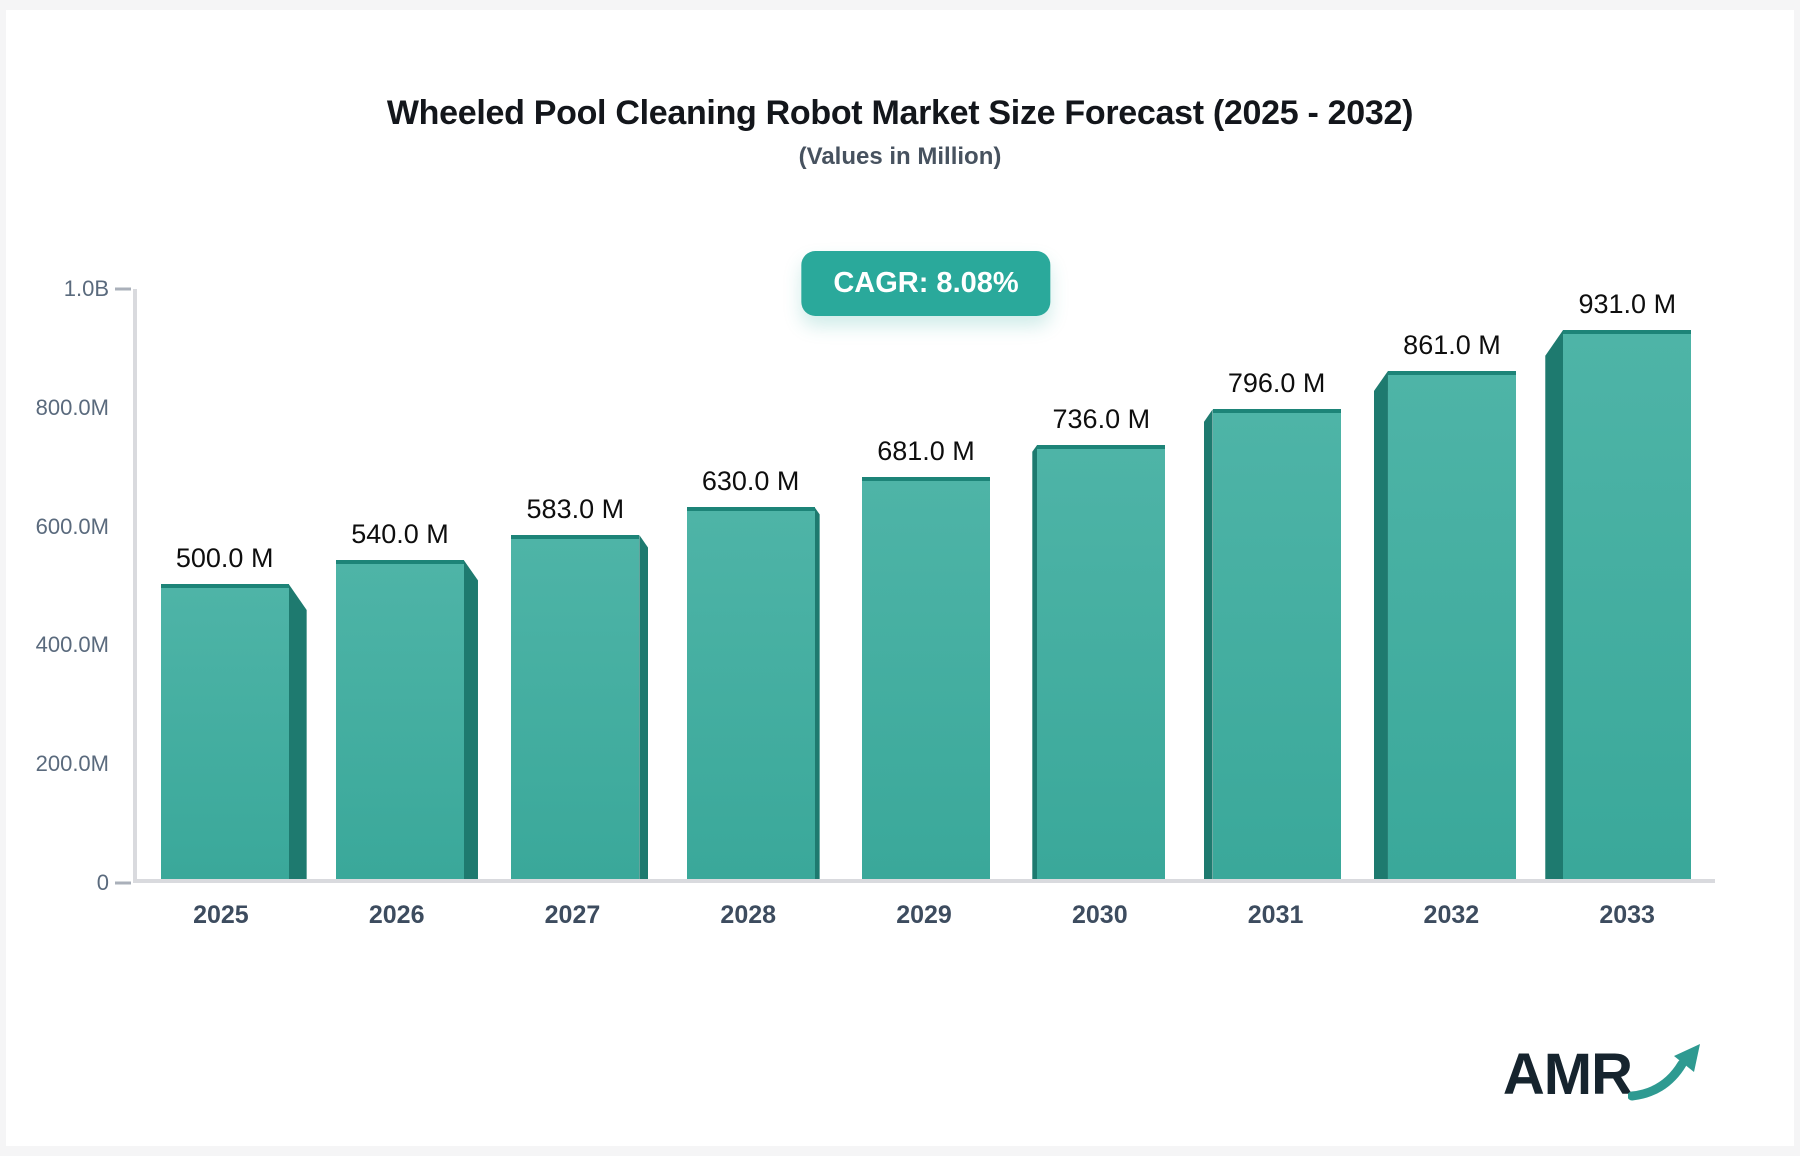  I want to click on bar-value-label: 931.0 M, so click(1627, 303).